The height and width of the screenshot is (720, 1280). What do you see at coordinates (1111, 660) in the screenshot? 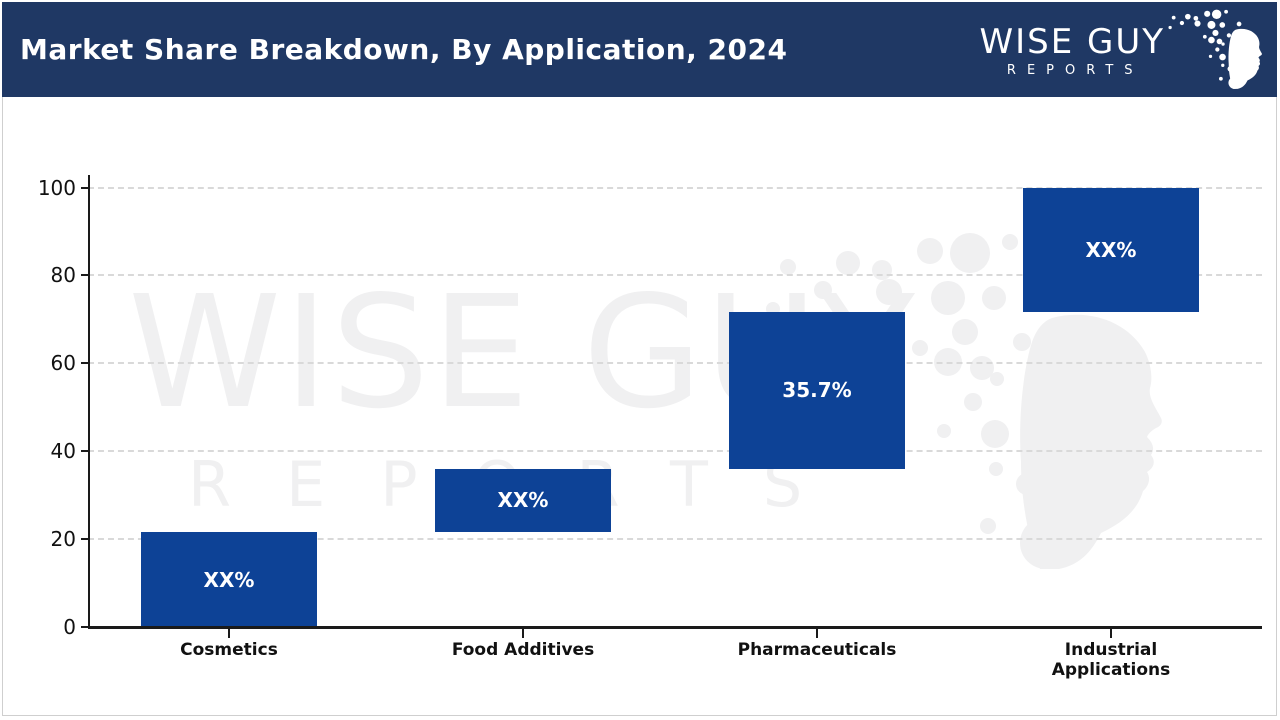
I see `category-label-industrial-applications: Industrial Applications` at bounding box center [1111, 660].